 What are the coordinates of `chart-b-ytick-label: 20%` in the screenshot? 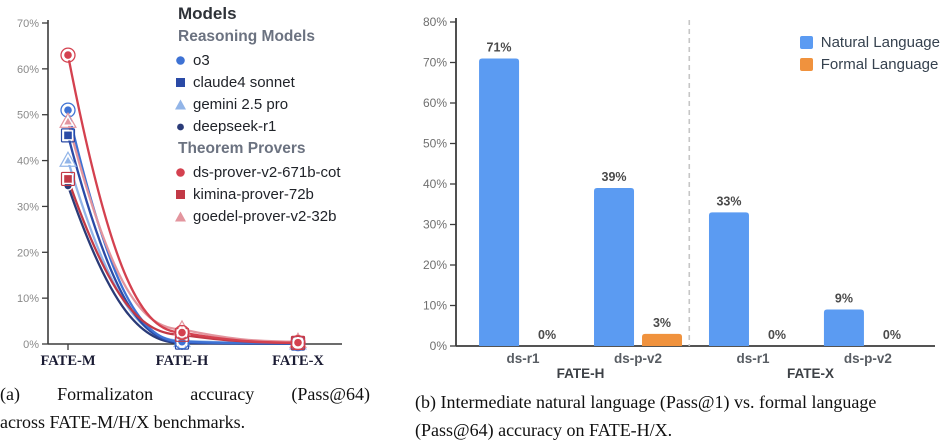 It's located at (435, 265).